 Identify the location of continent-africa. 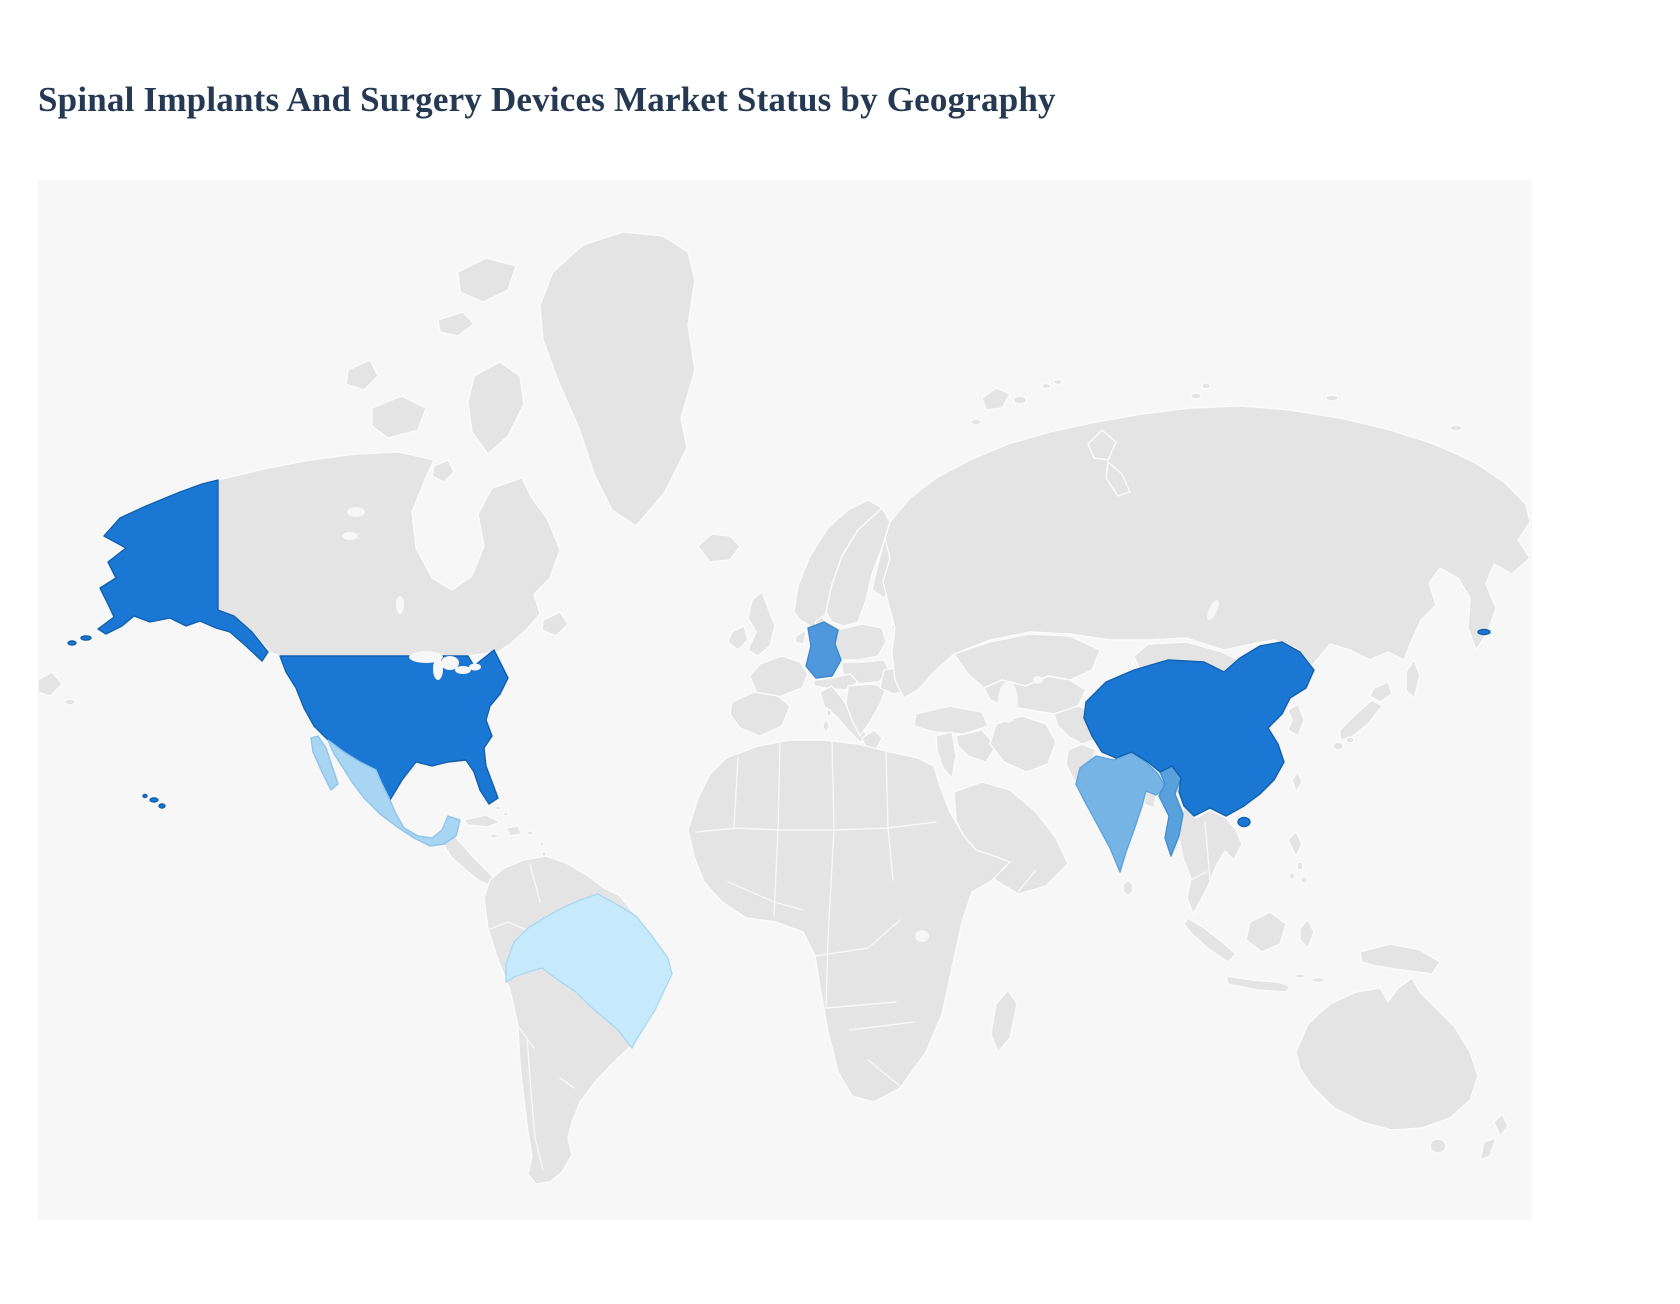
(849, 921).